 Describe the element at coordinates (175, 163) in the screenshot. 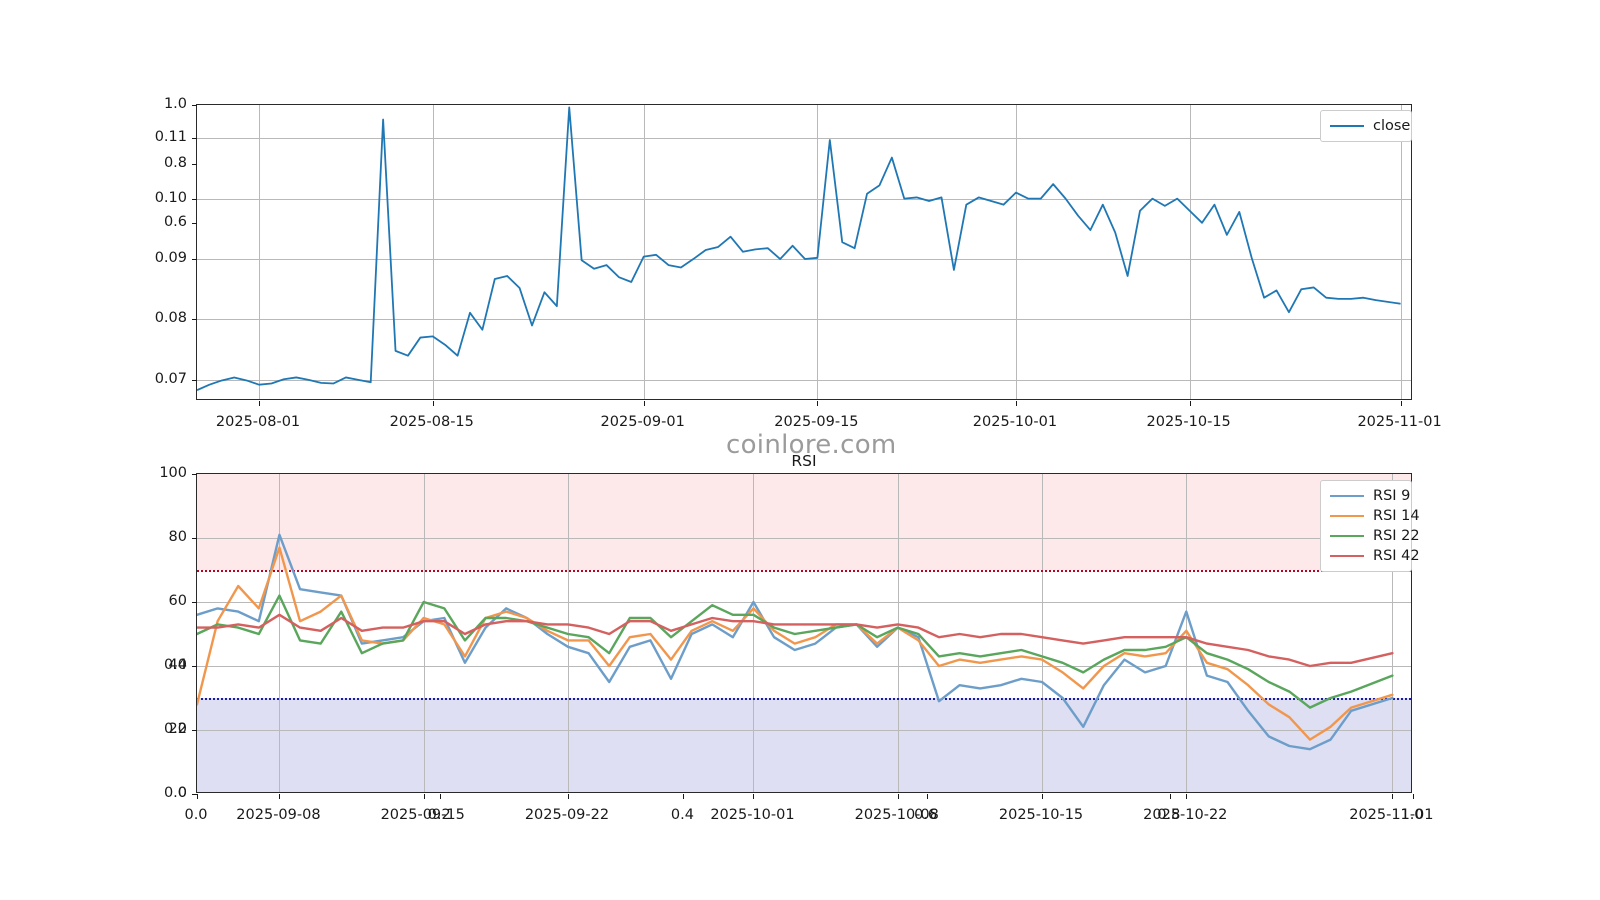

I see `price-y-secondary-tick-label: 0.8` at that location.